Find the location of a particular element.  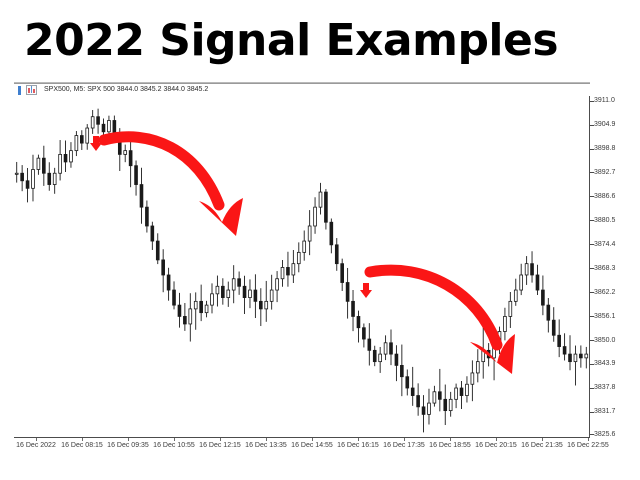

time-tick-label: 16 Dec 10:55 is located at coordinates (174, 445).